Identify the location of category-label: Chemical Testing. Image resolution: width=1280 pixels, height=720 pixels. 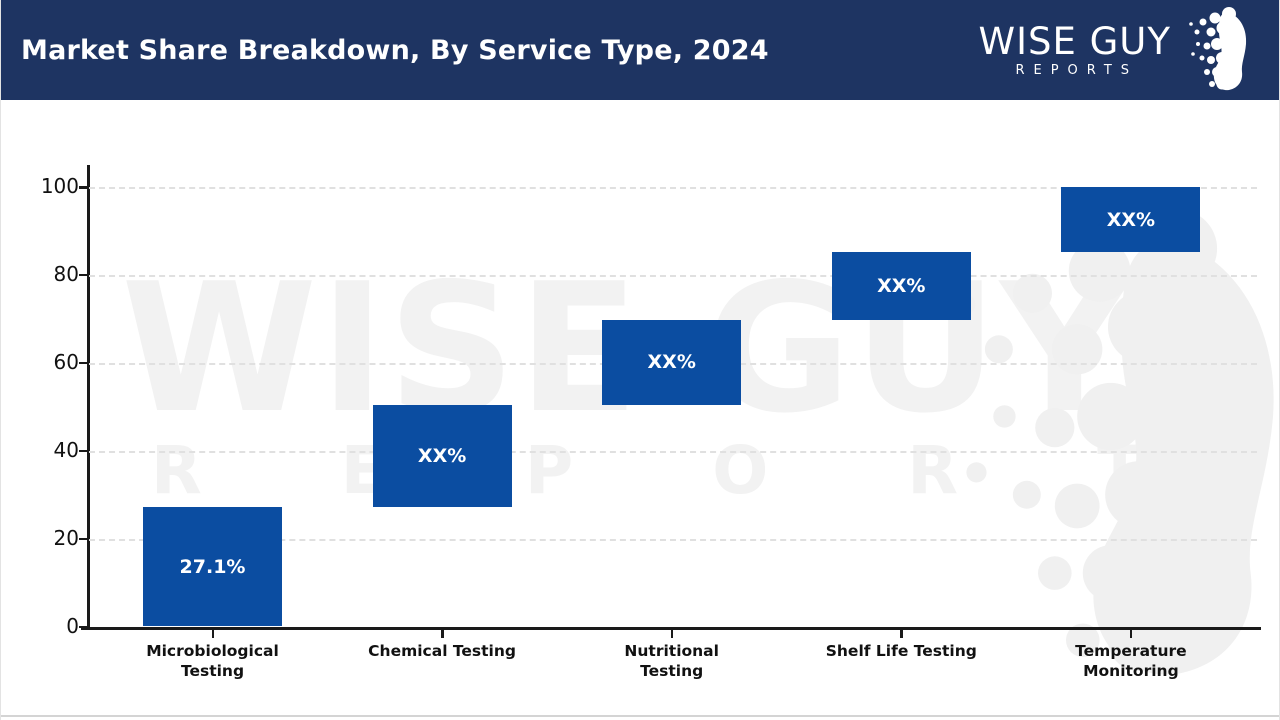
(442, 651).